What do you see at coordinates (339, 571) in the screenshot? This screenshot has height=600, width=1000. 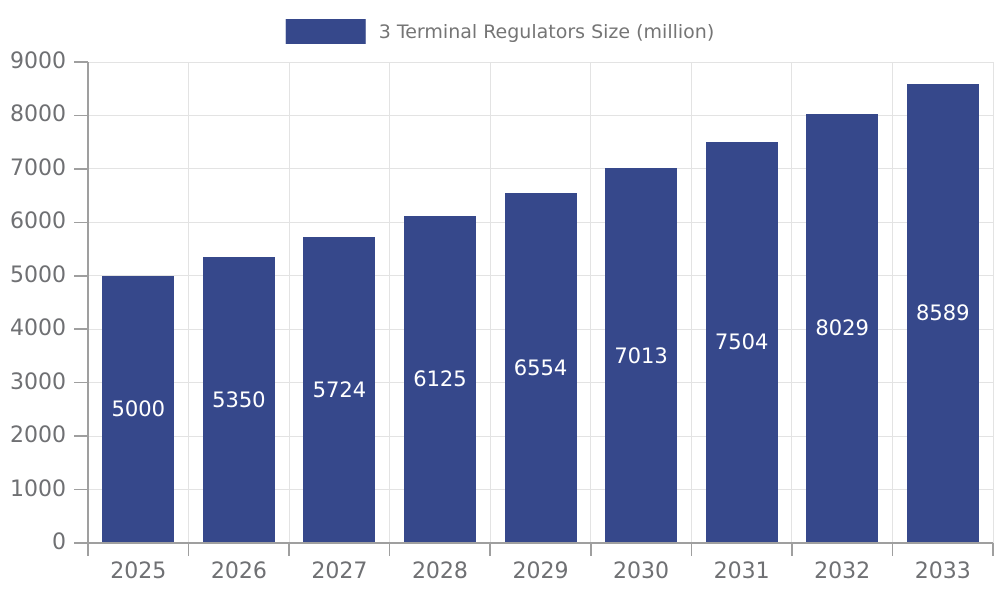 I see `x-axis-tick-label: 2027` at bounding box center [339, 571].